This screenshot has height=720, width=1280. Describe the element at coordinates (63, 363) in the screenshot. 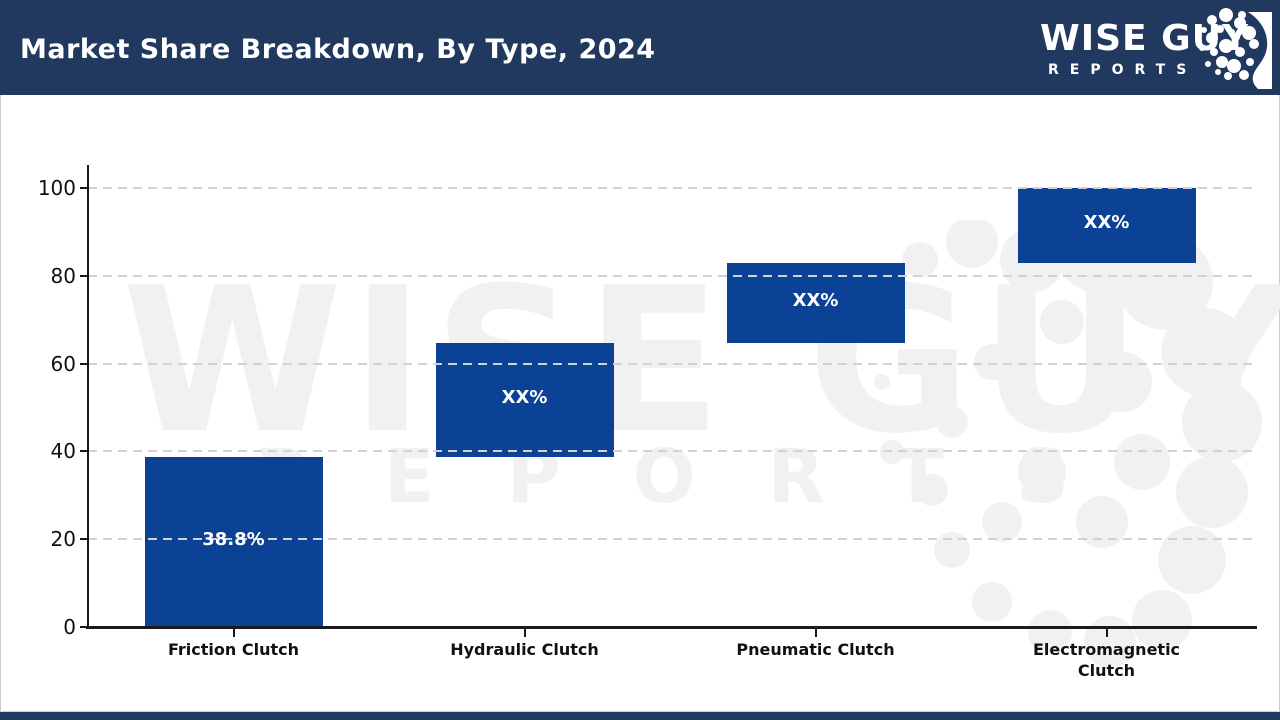

I see `y-tick-label-60: 60` at that location.